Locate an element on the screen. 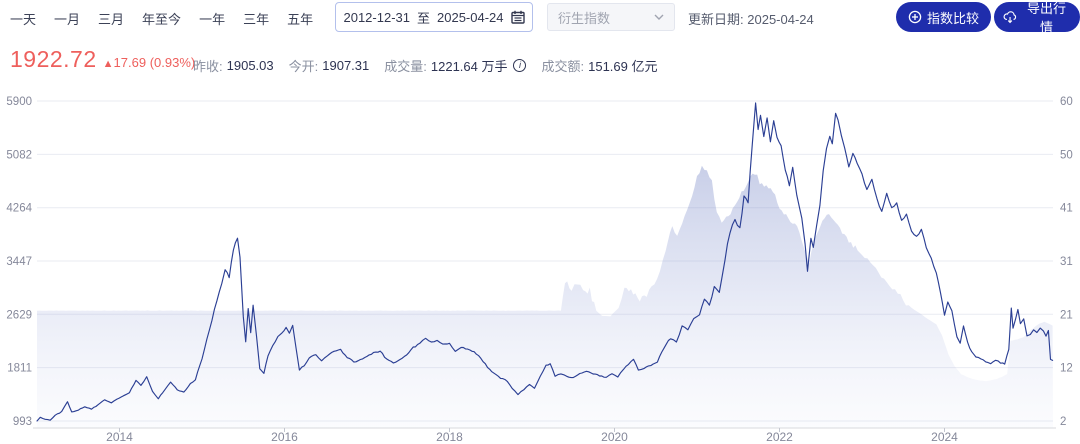 This screenshot has width=1080, height=444. export-quotes-label: 导出行情 is located at coordinates (1047, 18).